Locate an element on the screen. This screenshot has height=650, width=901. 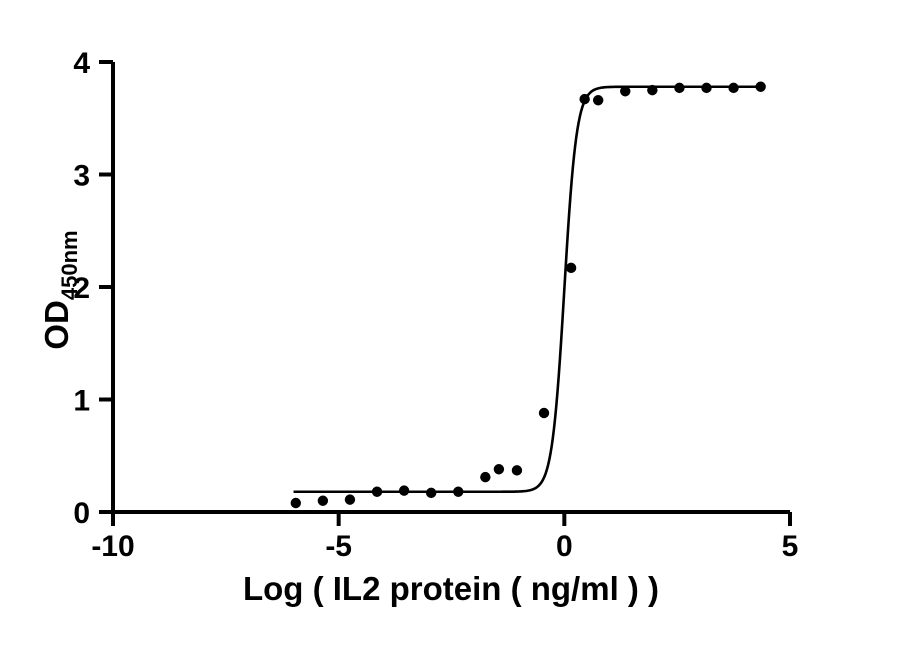
y-tick-labels: 0 1 2 3 4 is located at coordinates (81, 288).